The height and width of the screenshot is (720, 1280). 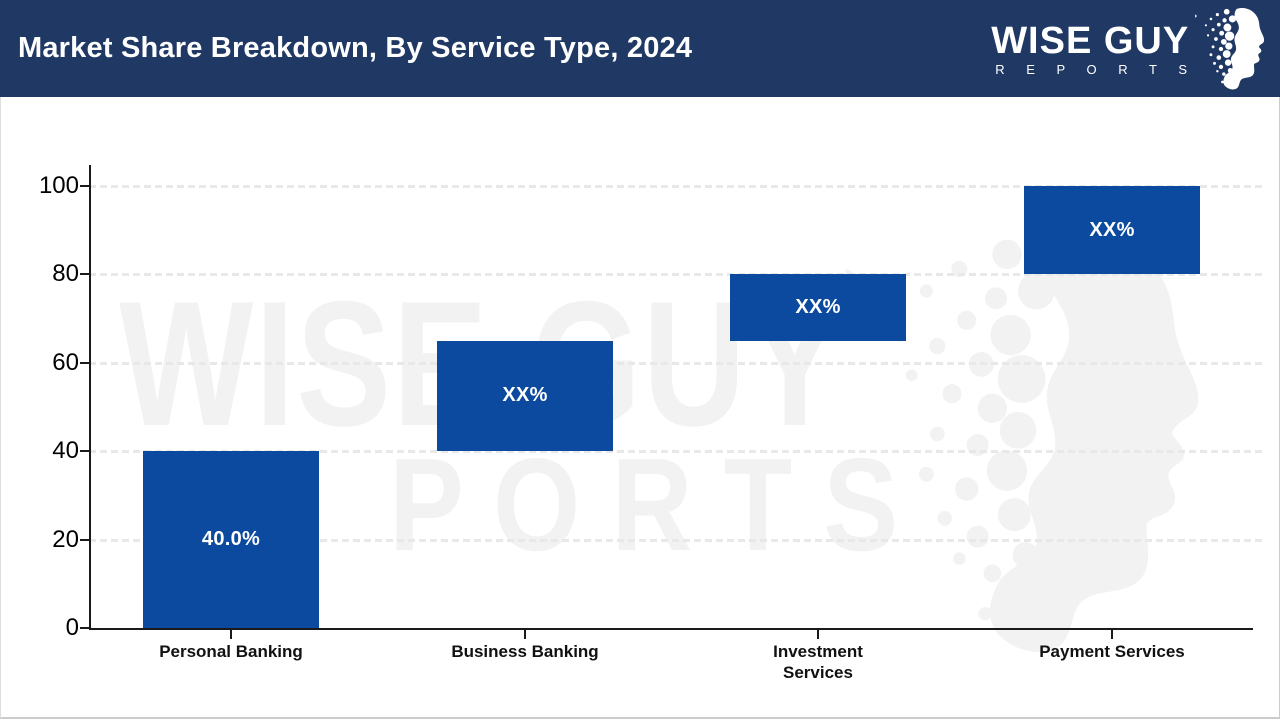 What do you see at coordinates (72, 627) in the screenshot?
I see `y-tick-label-0: 0` at bounding box center [72, 627].